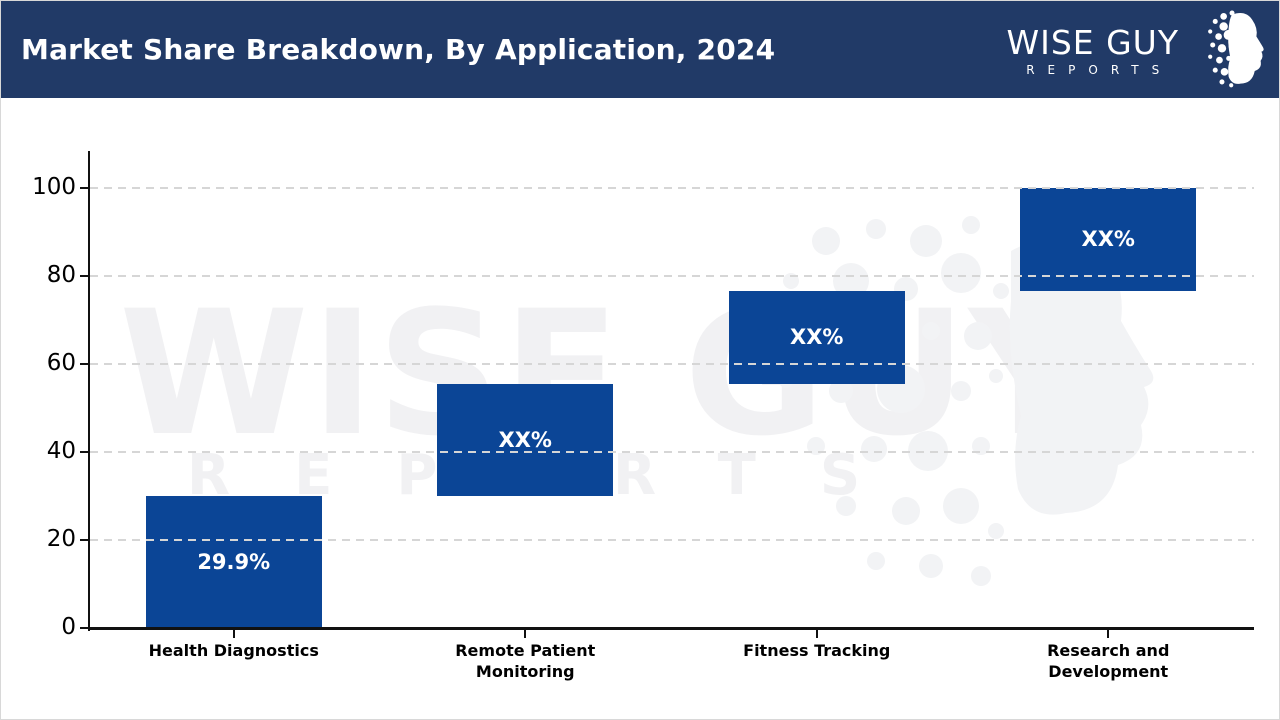  Describe the element at coordinates (61, 539) in the screenshot. I see `y-tick-label: 20` at that location.